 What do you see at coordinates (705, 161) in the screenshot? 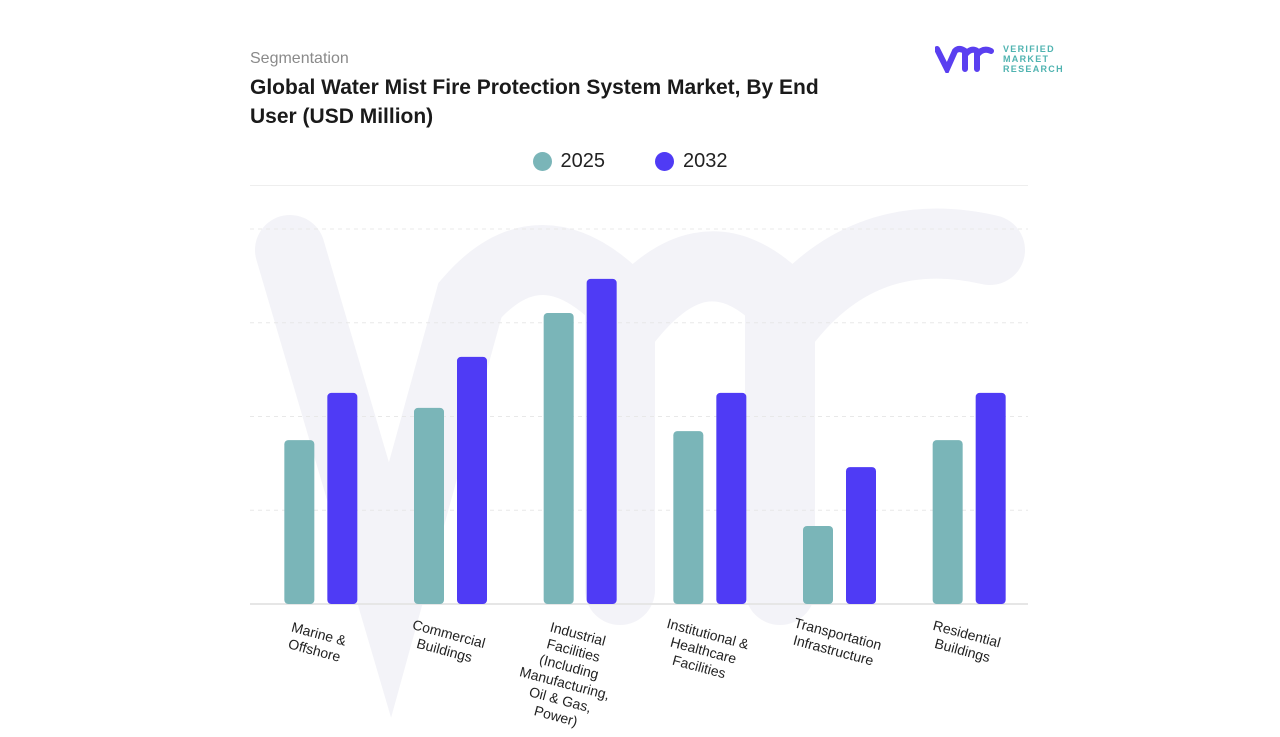
I see `legend-label: 2032` at bounding box center [705, 161].